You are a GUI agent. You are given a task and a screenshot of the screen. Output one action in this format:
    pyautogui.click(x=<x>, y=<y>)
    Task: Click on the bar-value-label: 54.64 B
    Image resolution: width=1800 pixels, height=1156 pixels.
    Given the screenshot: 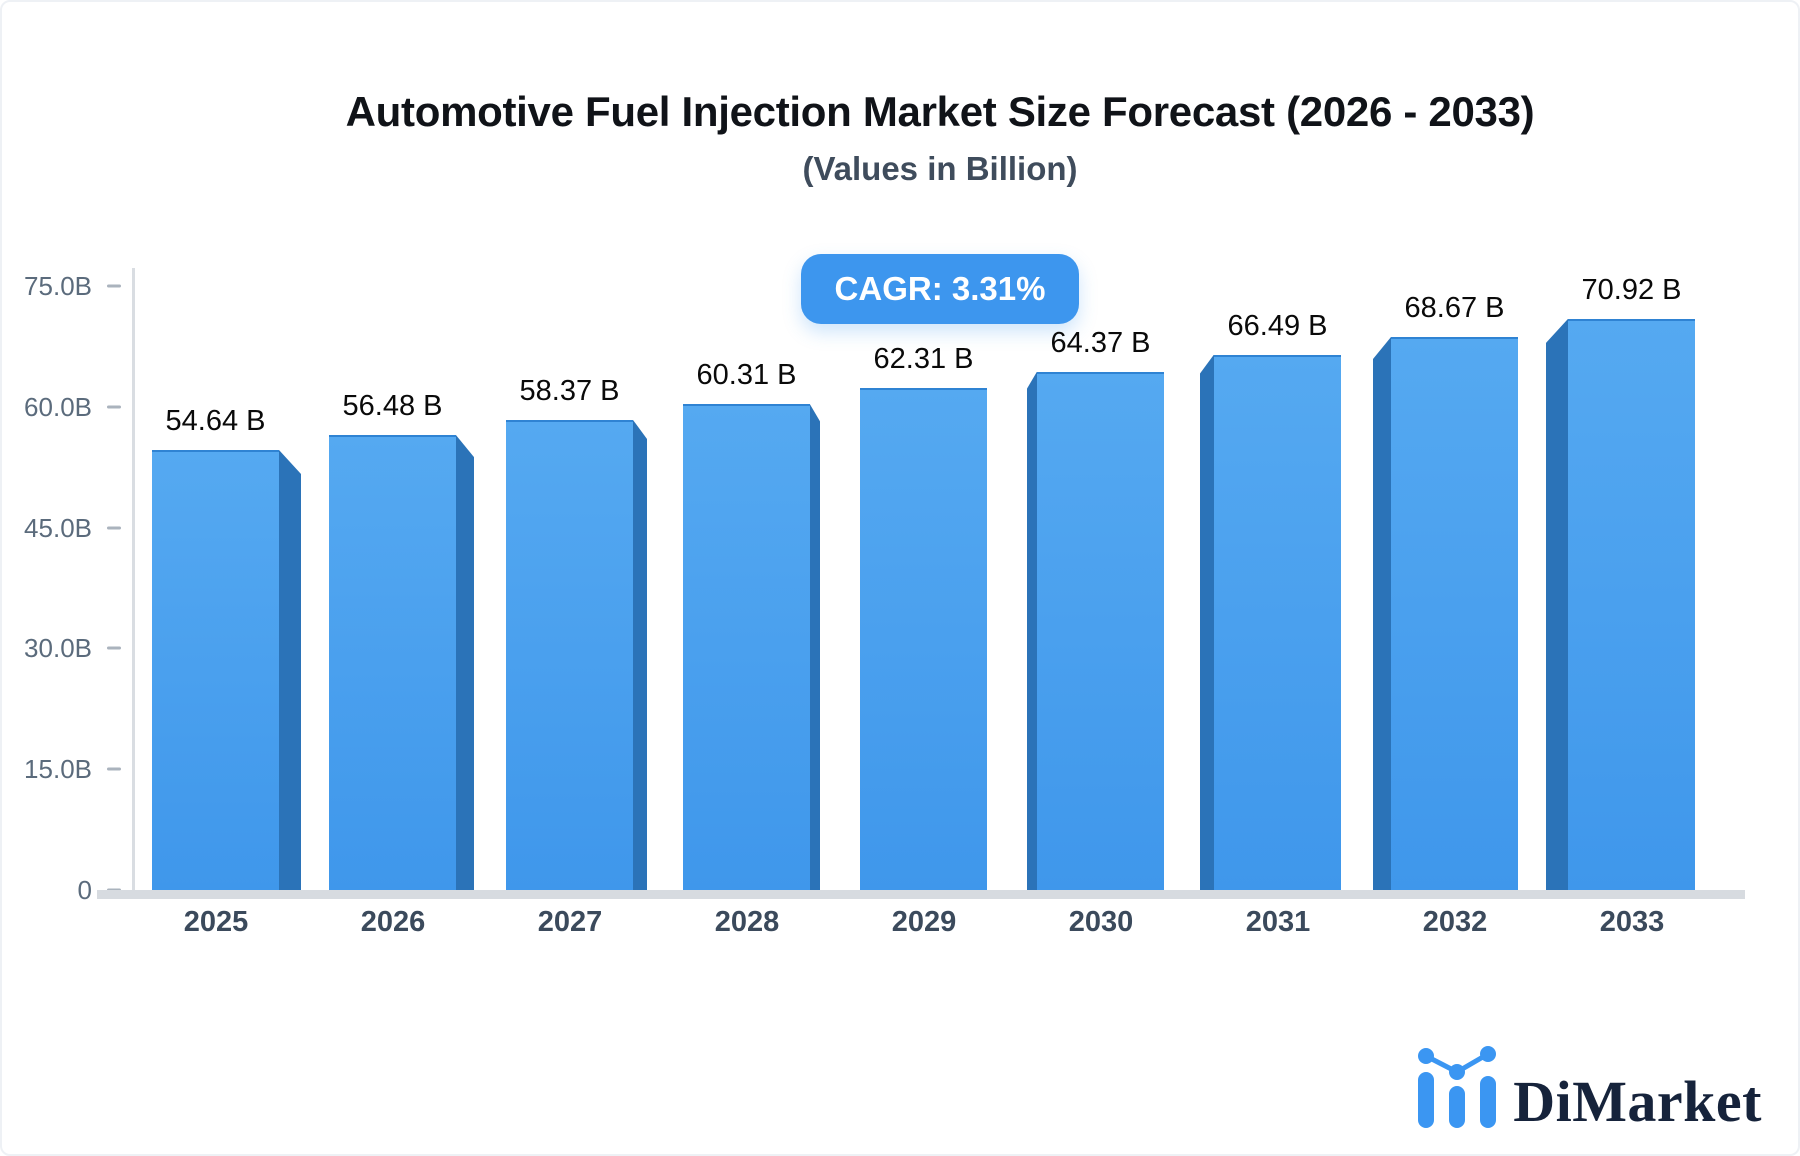 What is the action you would take?
    pyautogui.click(x=215, y=420)
    